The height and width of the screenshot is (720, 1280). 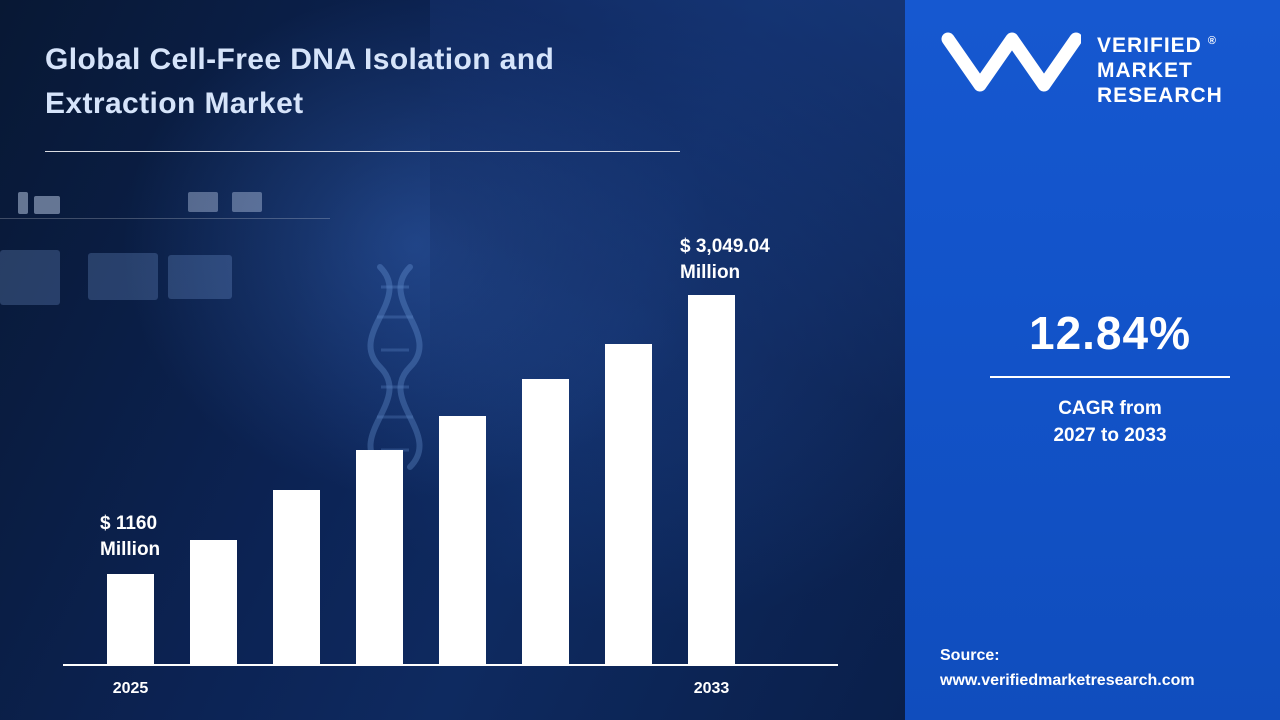 What do you see at coordinates (129, 523) in the screenshot?
I see `first-bar-value: $ 1160` at bounding box center [129, 523].